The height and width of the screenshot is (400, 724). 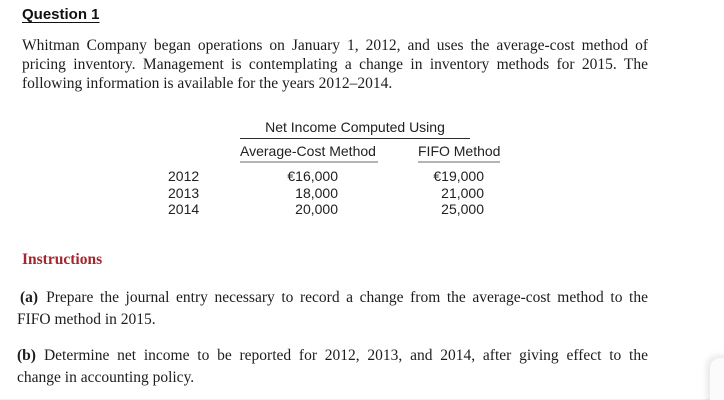 I want to click on year-cell: 2014, so click(x=184, y=209).